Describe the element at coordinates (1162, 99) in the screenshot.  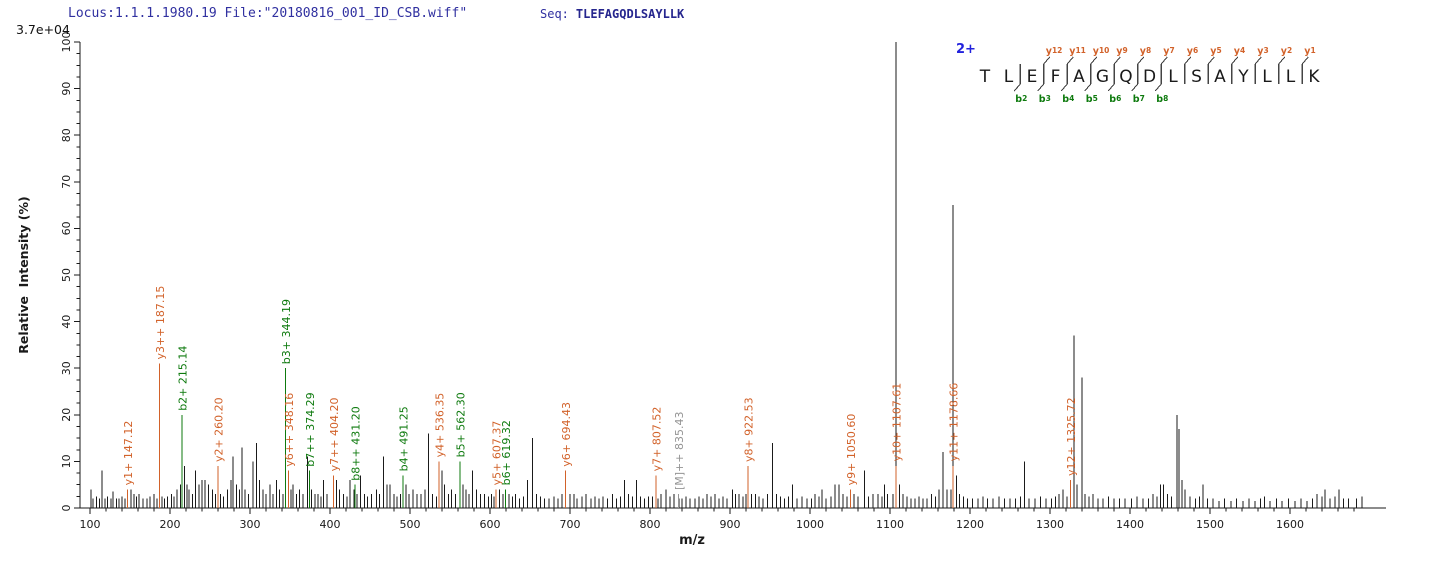
I see `fragment-label-b8: b8` at that location.